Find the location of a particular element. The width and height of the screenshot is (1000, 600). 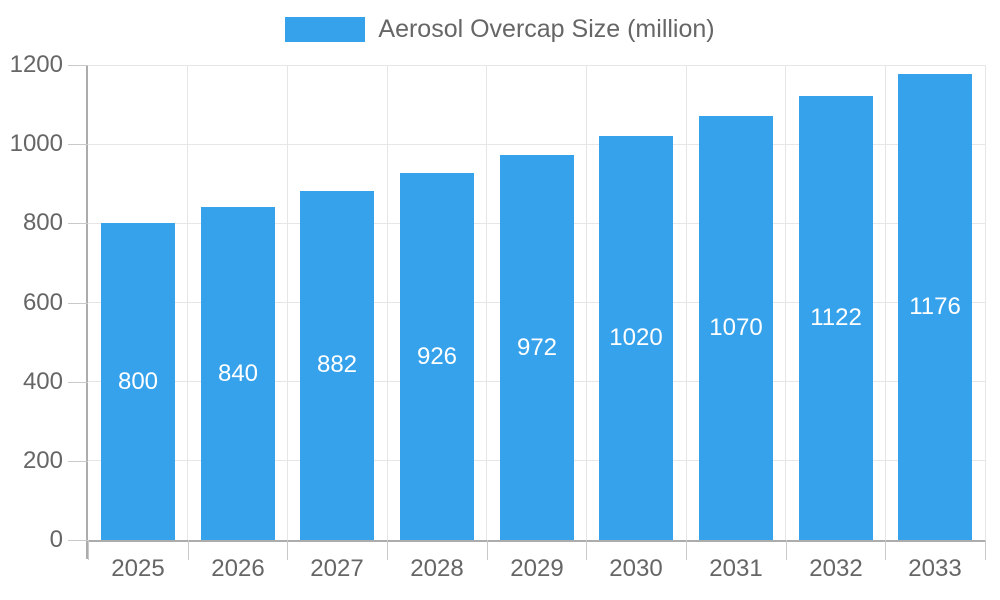

x-tick-label: 2025 is located at coordinates (138, 568).